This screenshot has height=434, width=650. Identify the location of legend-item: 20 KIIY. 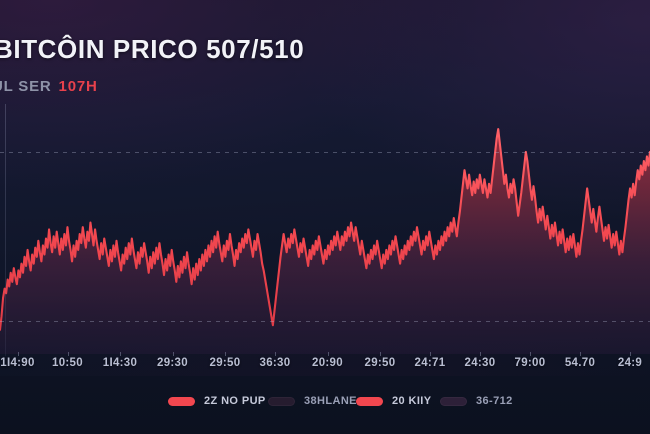
(394, 401).